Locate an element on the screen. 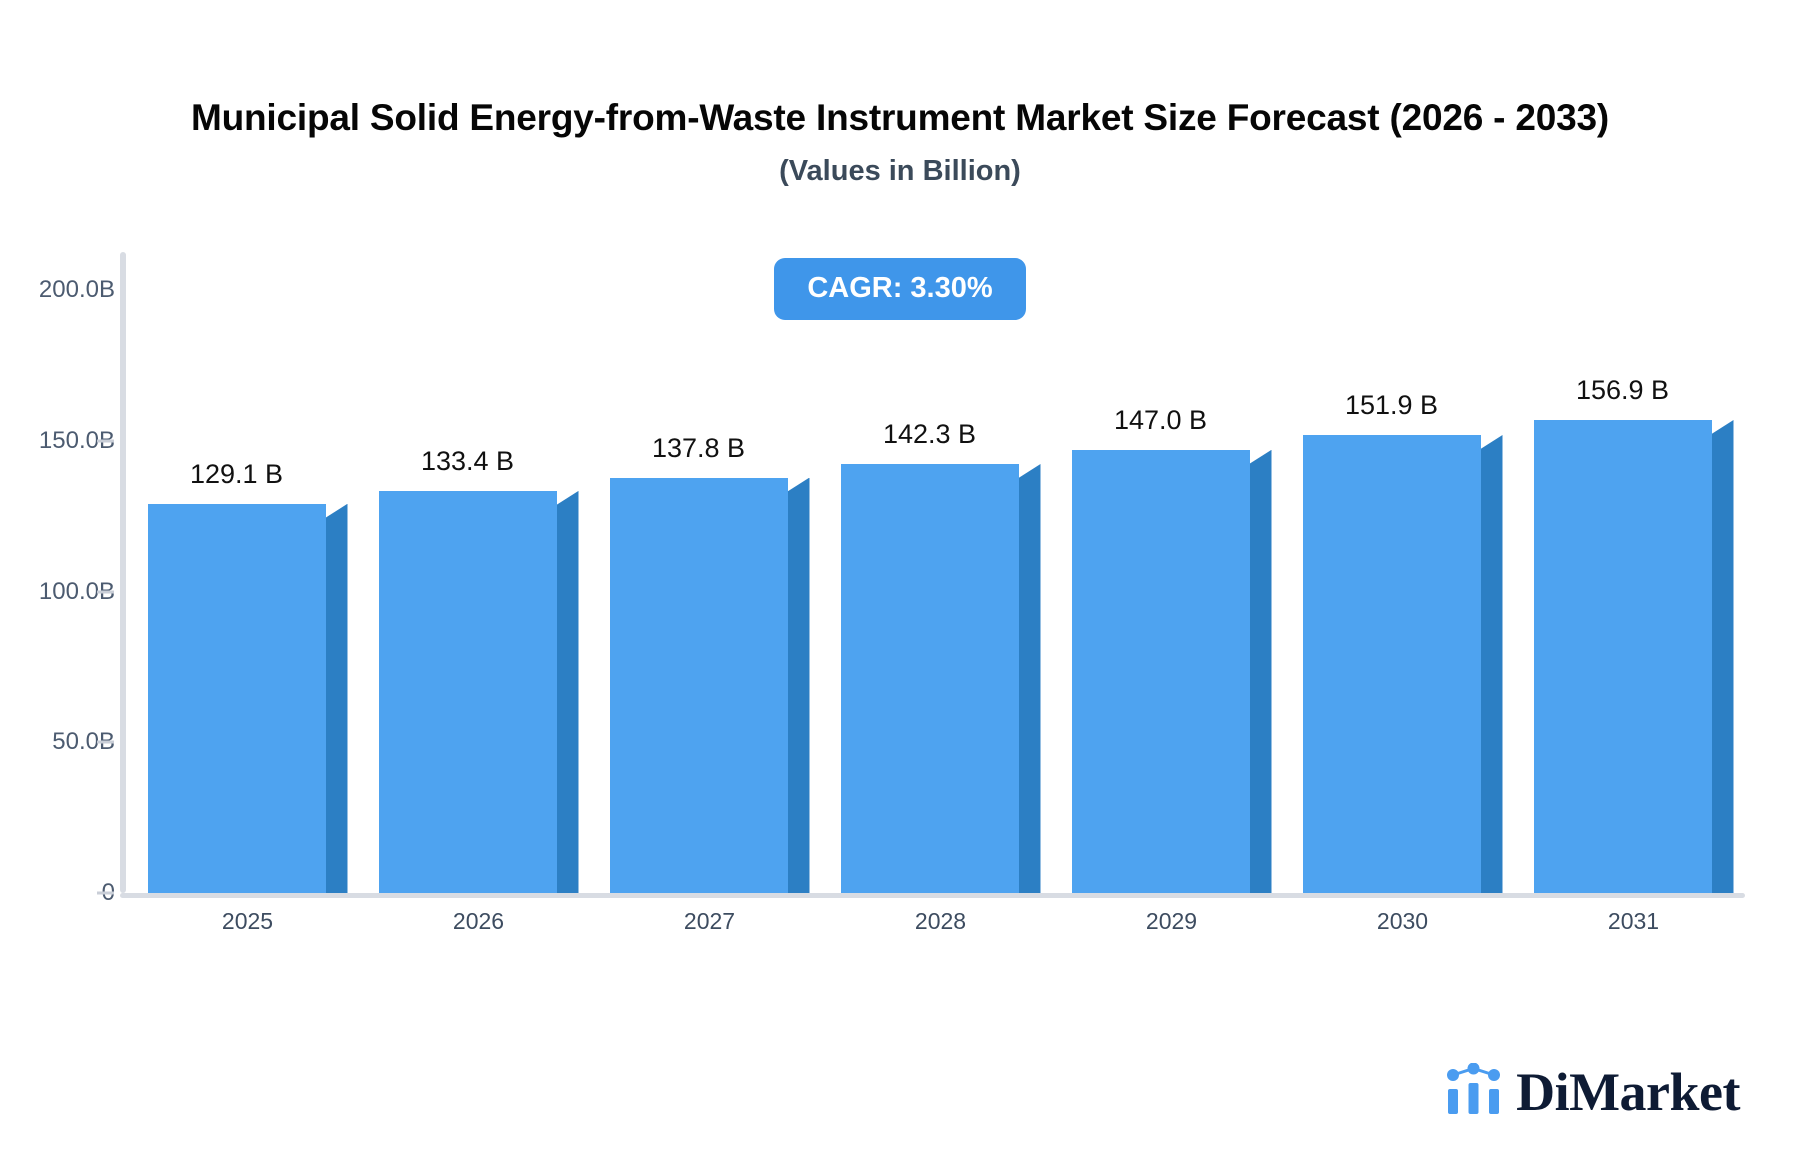  x-axis-tick-label: 2026 is located at coordinates (478, 921).